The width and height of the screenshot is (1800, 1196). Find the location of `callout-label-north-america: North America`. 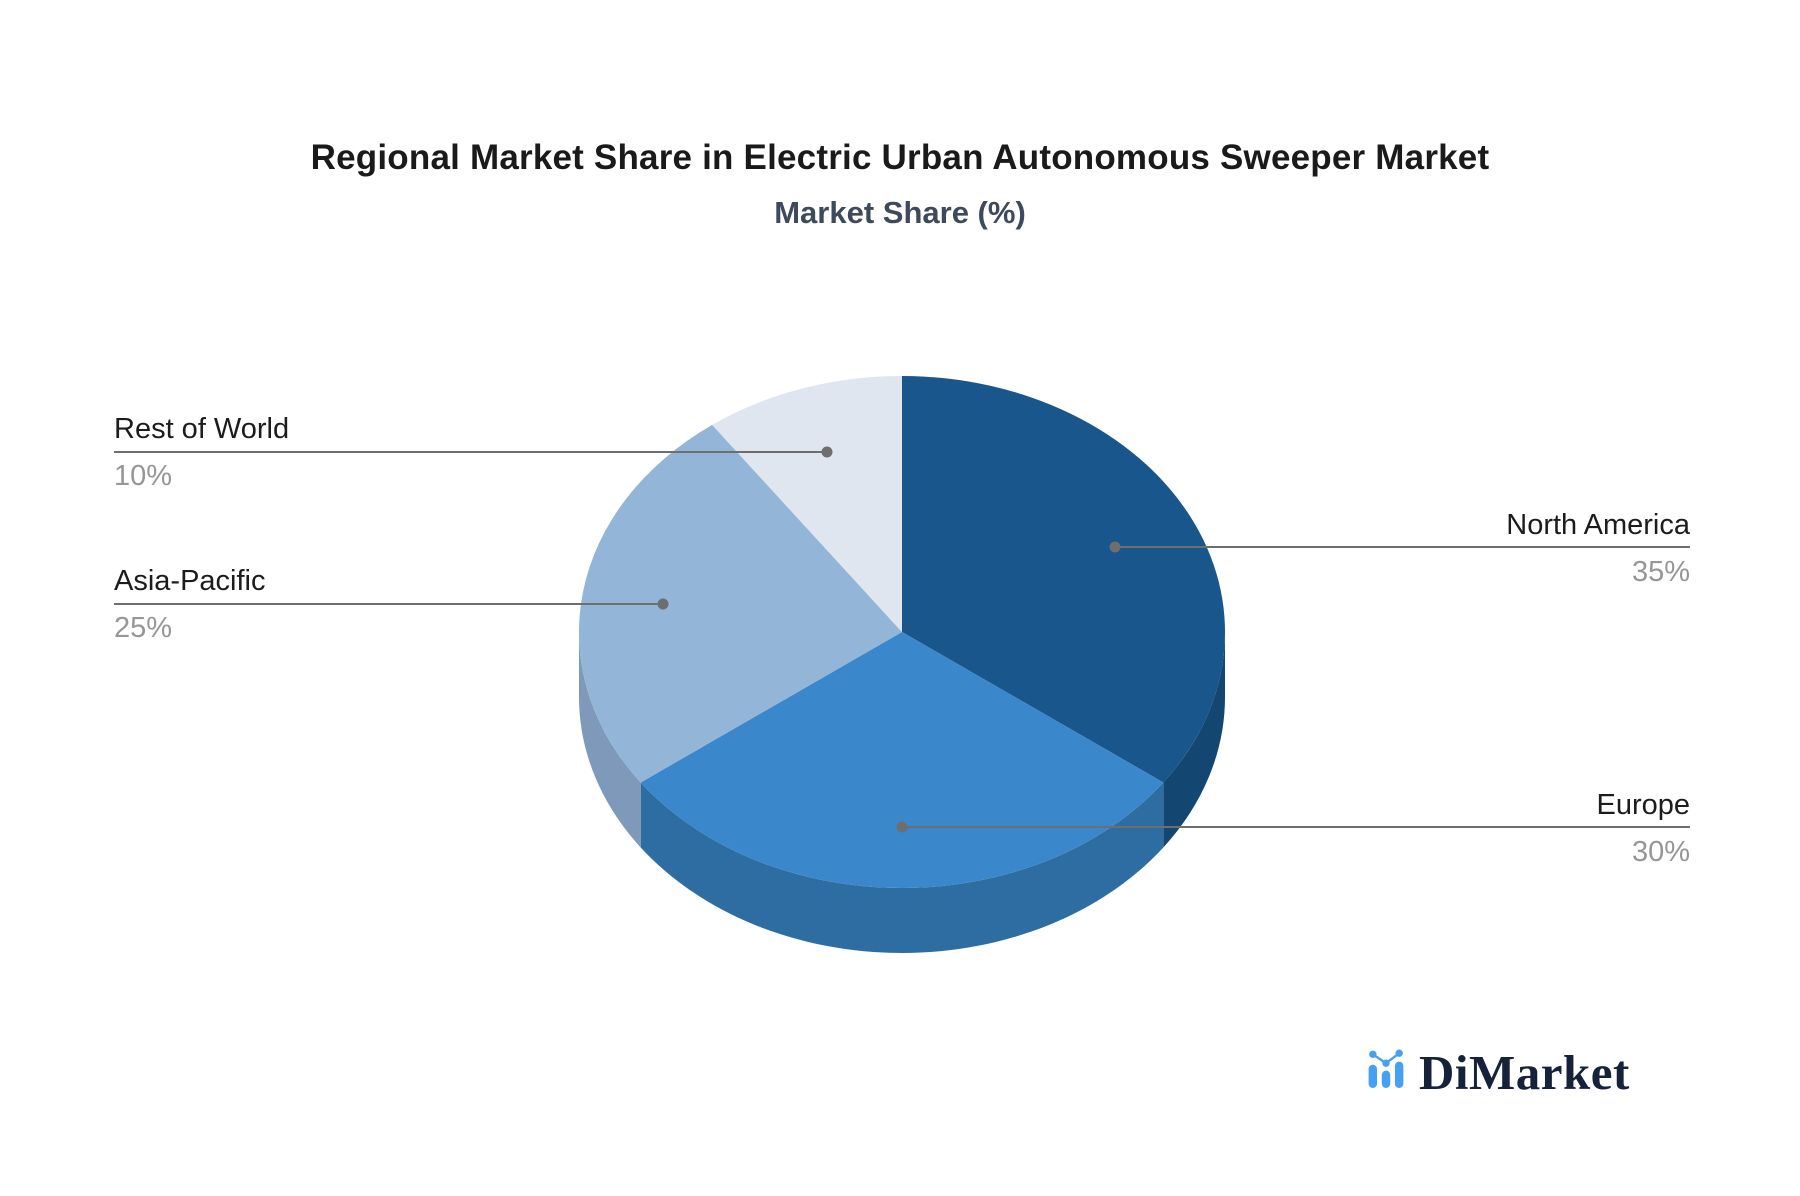

callout-label-north-america: North America is located at coordinates (1598, 525).